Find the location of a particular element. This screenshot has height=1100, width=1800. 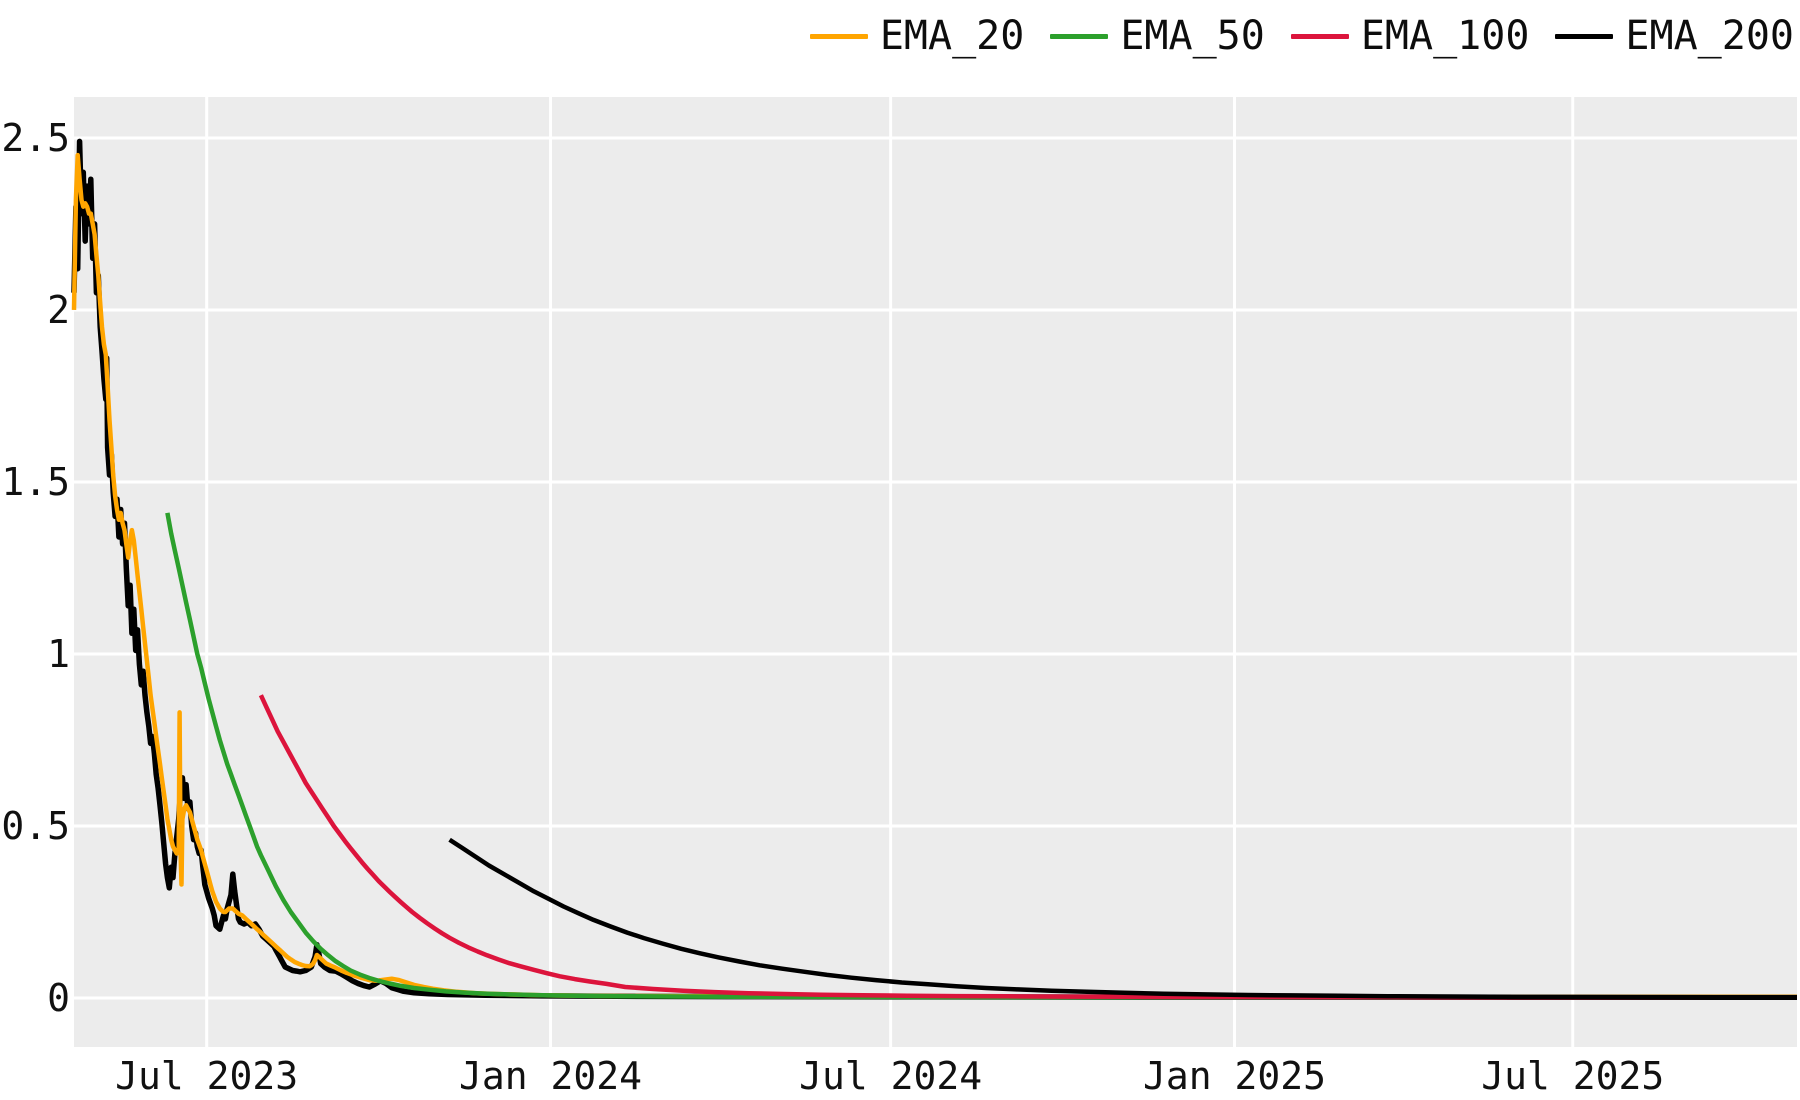

legend-label-ema-100: EMA_100 is located at coordinates (1445, 36).